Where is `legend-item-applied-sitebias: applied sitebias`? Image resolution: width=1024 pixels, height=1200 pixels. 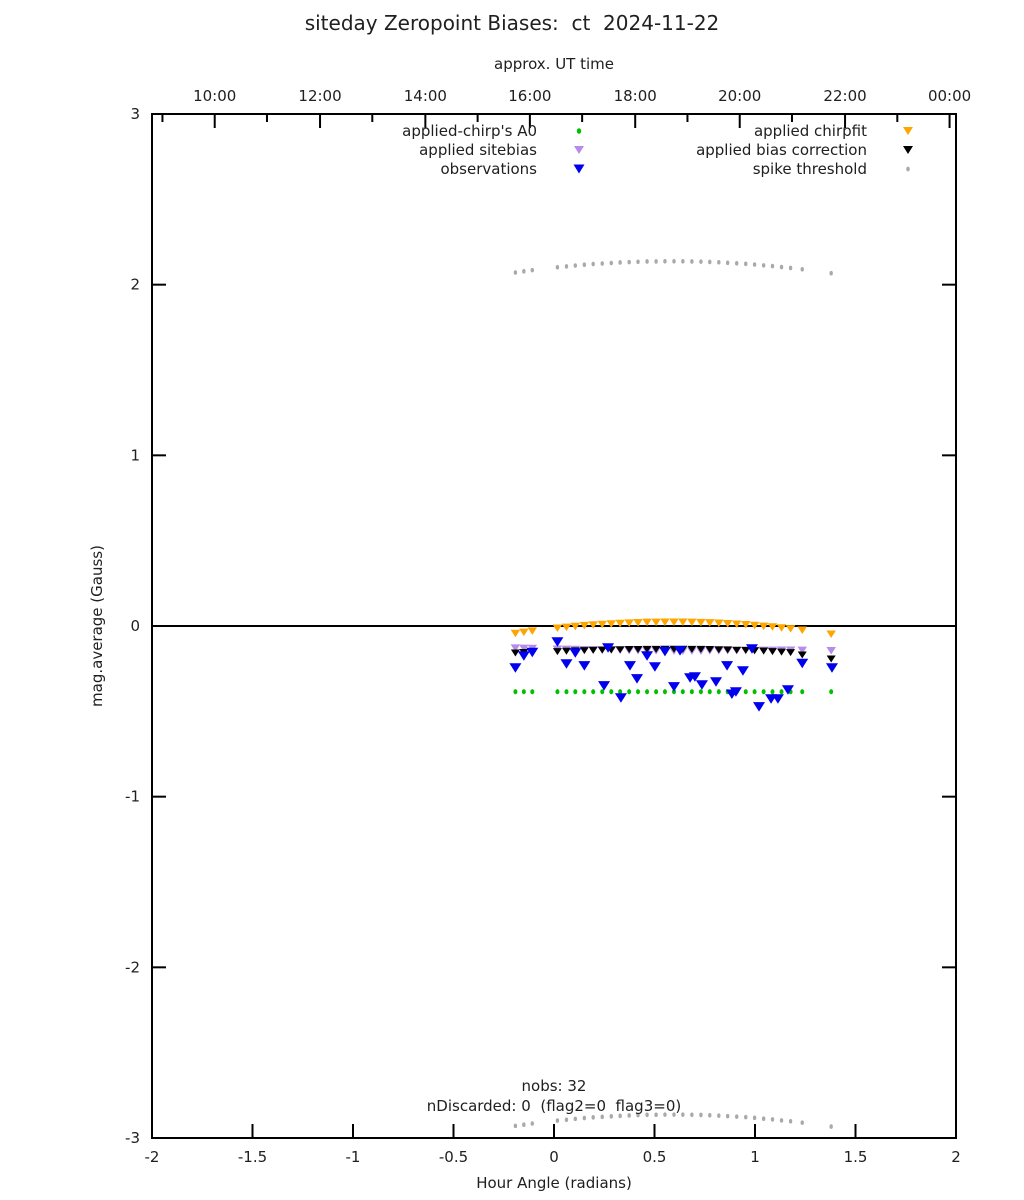 legend-item-applied-sitebias: applied sitebias is located at coordinates (478, 150).